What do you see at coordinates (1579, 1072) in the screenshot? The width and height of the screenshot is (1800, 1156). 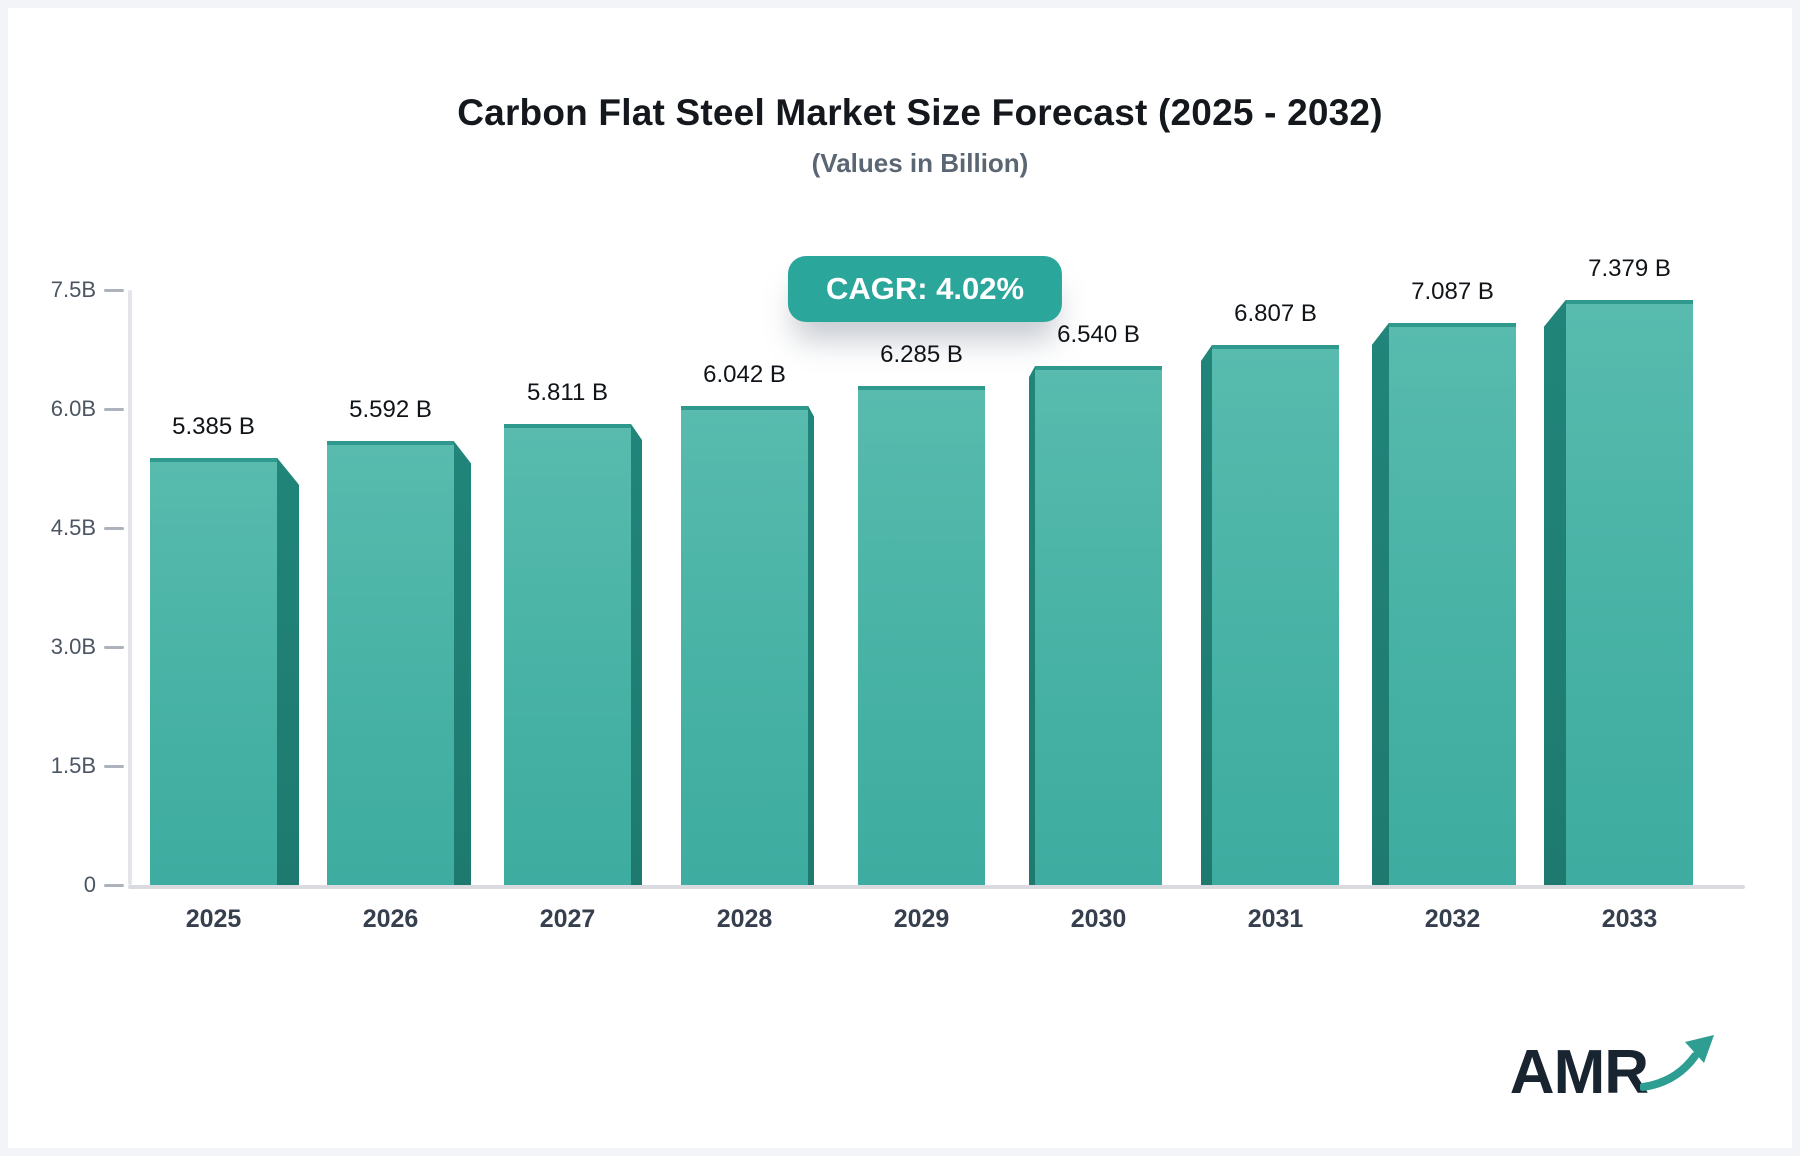 I see `amr-logo-text: AMR` at bounding box center [1579, 1072].